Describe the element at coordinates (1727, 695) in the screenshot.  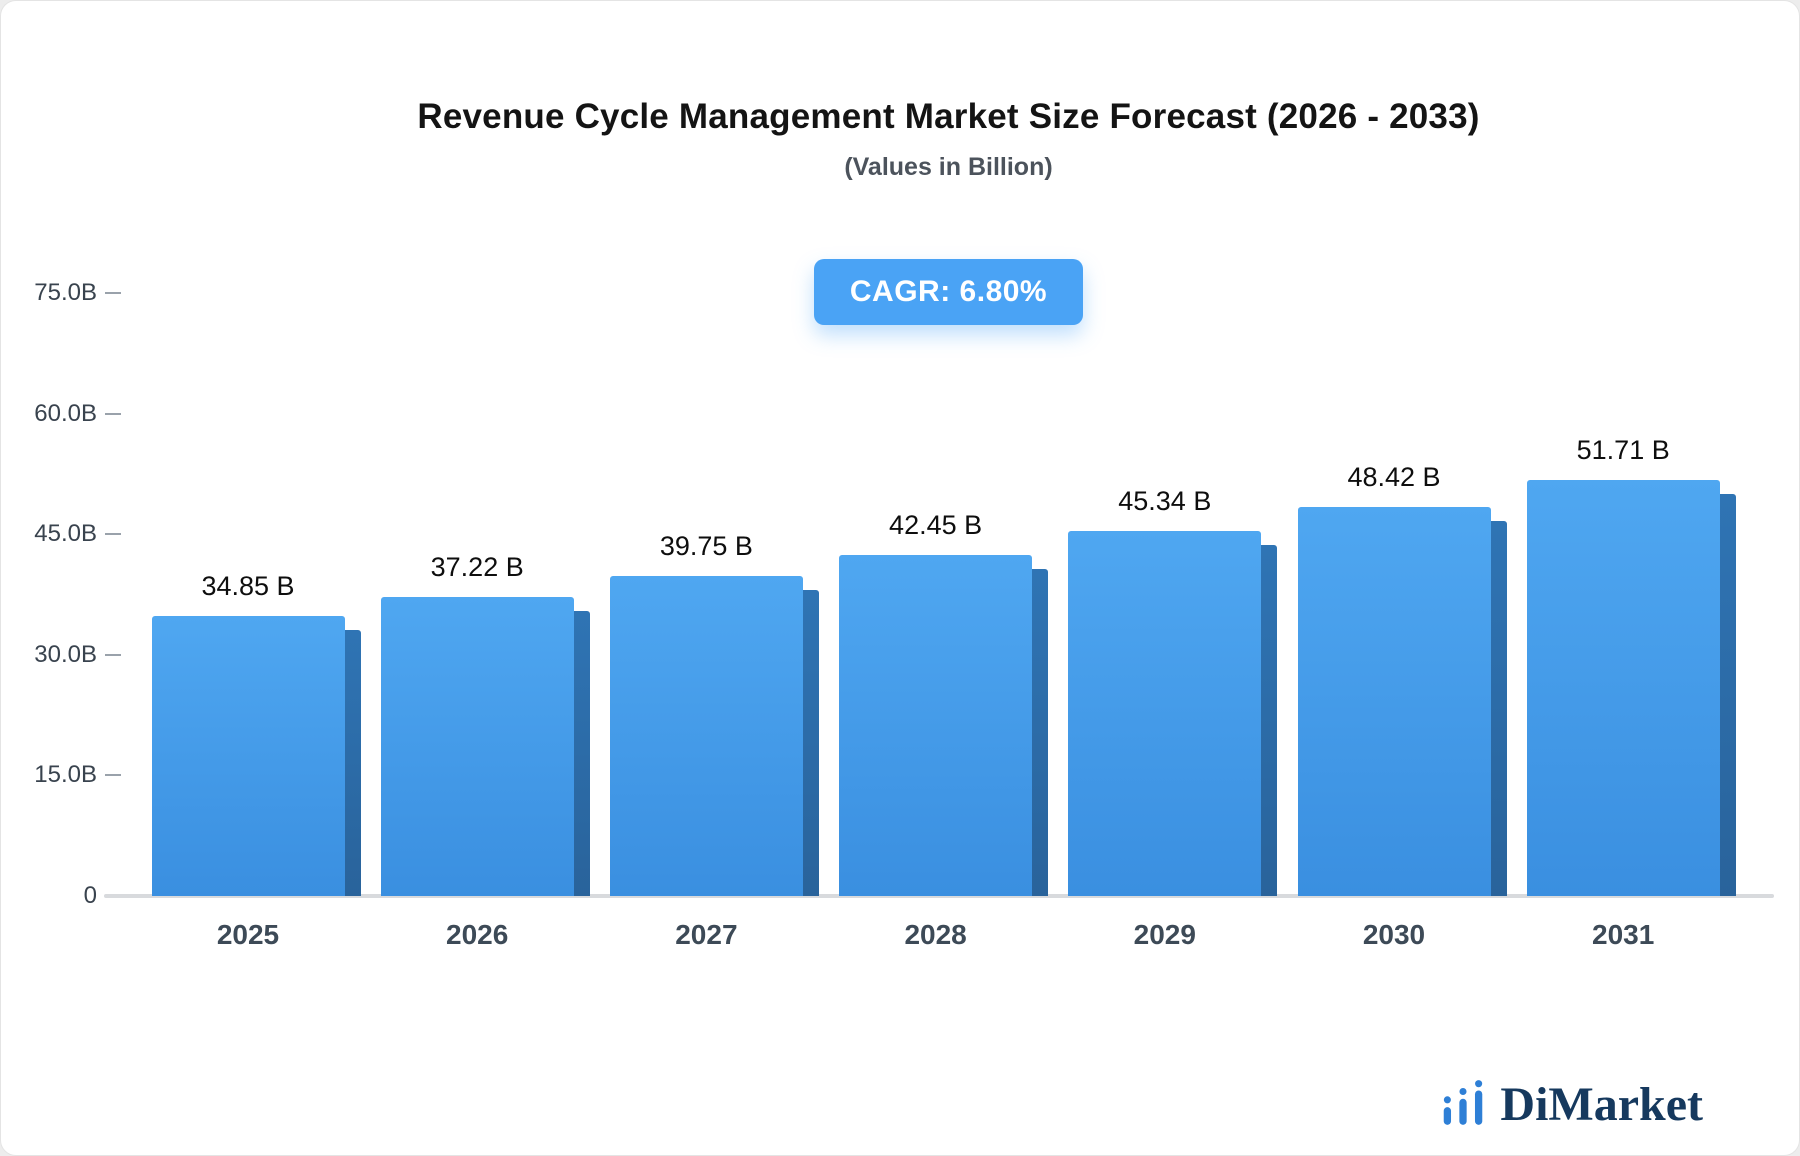
I see `bar-side-2031` at that location.